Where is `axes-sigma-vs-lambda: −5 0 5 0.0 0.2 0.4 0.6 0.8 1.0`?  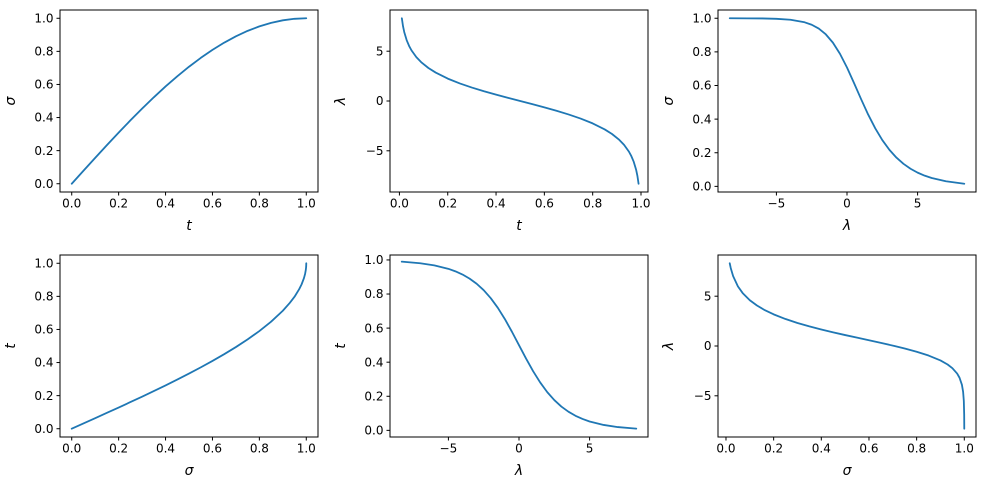
axes-sigma-vs-lambda: −5 0 5 0.0 0.2 0.4 0.6 0.8 1.0 is located at coordinates (834, 110).